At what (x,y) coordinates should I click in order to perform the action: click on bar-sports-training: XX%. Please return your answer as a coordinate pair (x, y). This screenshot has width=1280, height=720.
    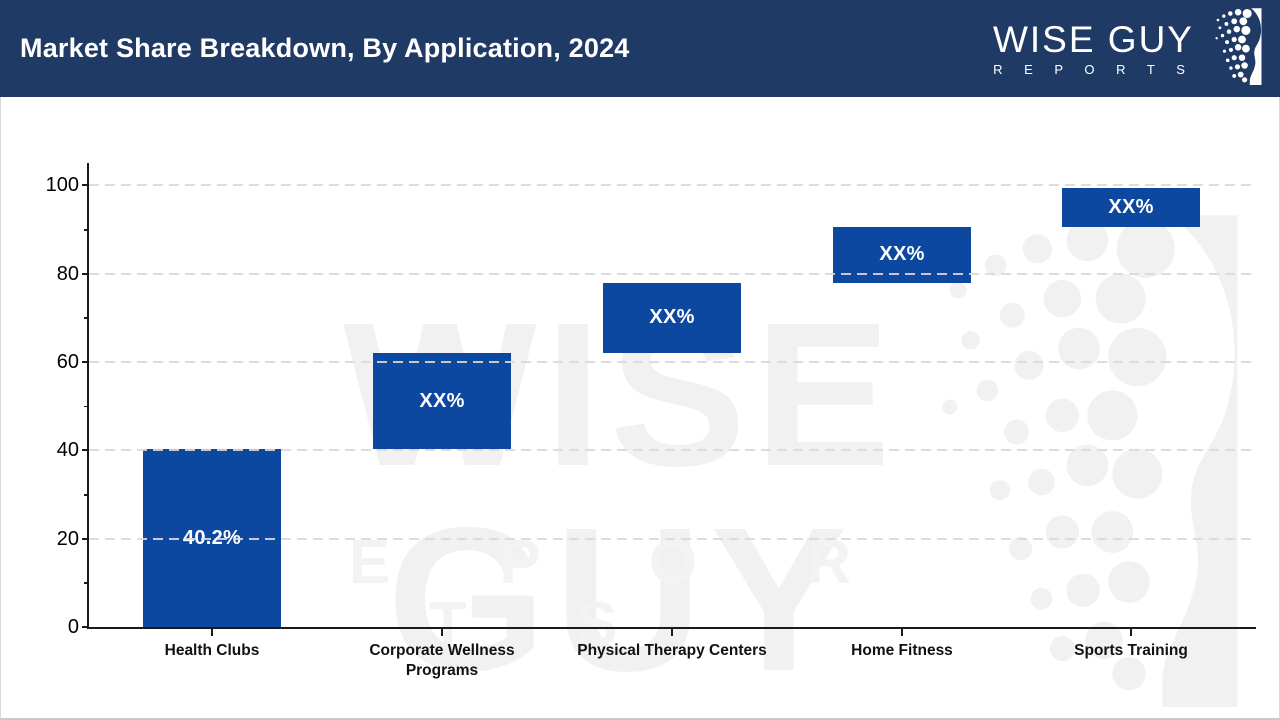
    Looking at the image, I should click on (1131, 207).